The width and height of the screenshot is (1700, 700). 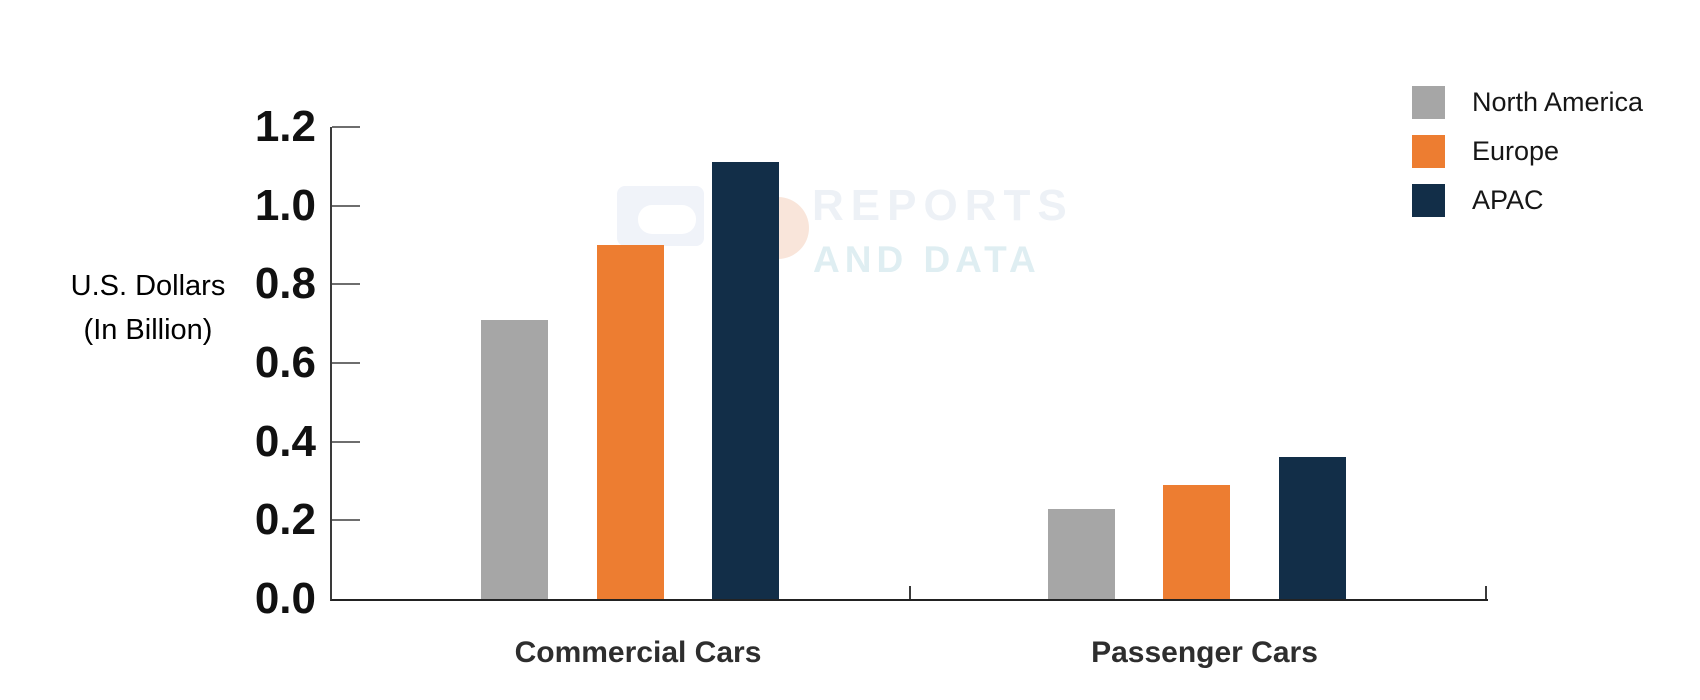 I want to click on y-tick-label: 0.4, so click(x=285, y=441).